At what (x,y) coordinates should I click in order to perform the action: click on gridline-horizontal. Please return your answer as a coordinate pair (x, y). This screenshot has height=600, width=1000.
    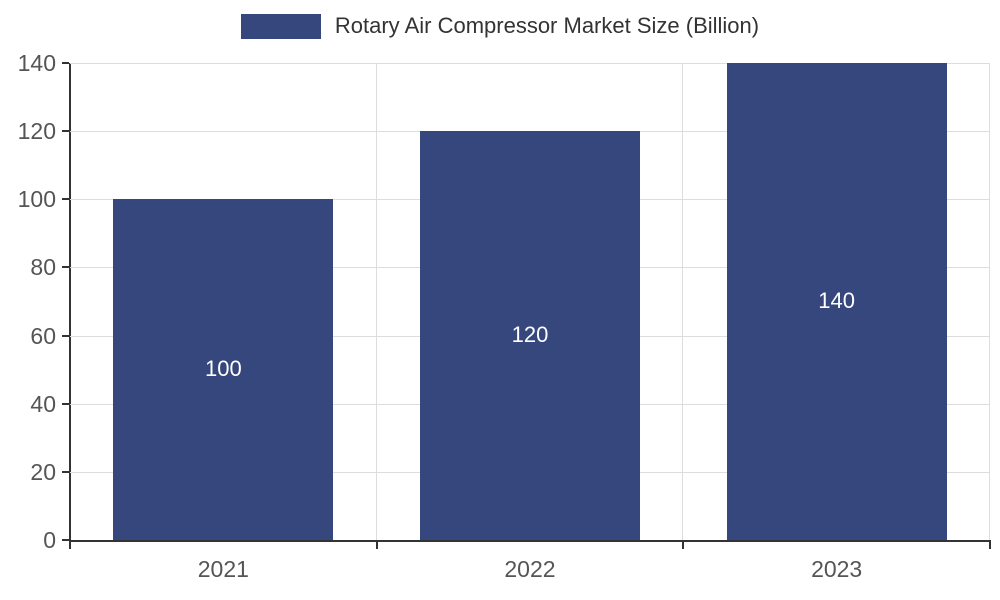
    Looking at the image, I should click on (530, 63).